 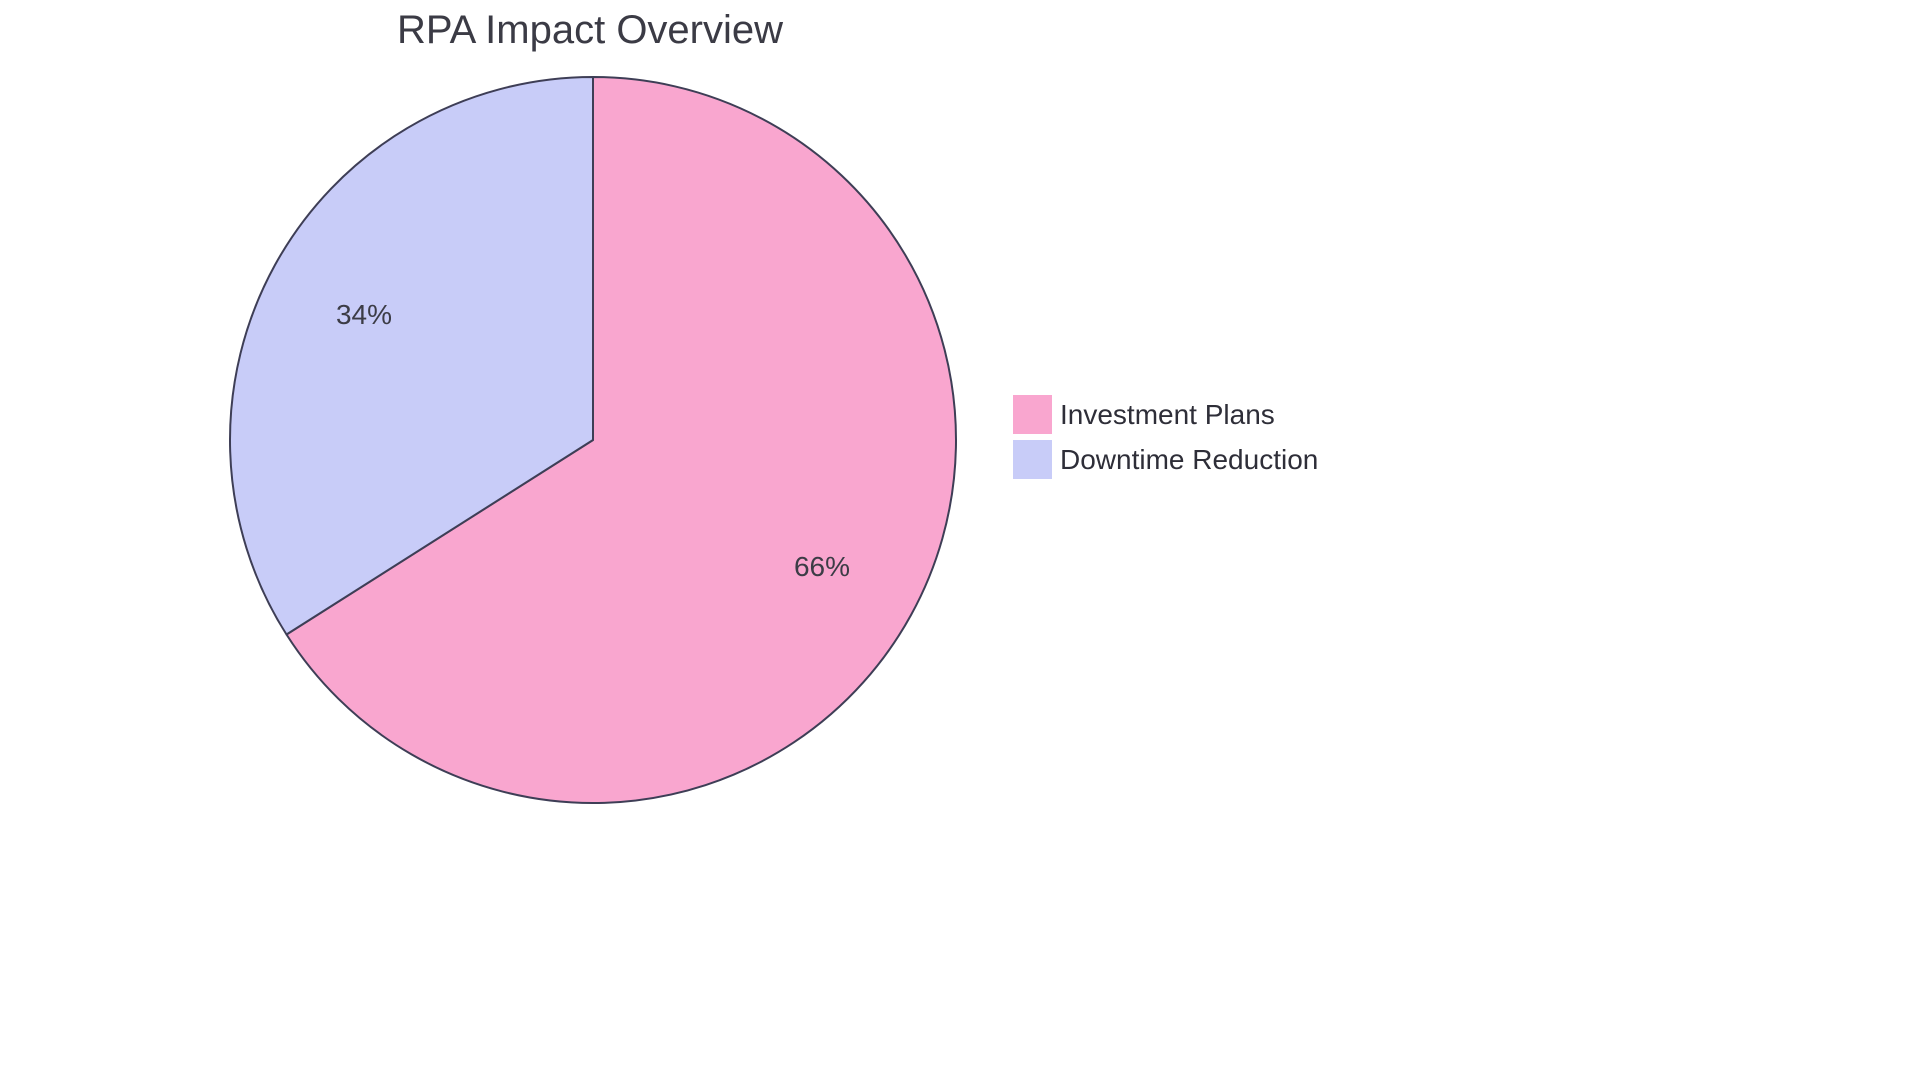 I want to click on legend-label-0: Investment Plans, so click(x=1167, y=414).